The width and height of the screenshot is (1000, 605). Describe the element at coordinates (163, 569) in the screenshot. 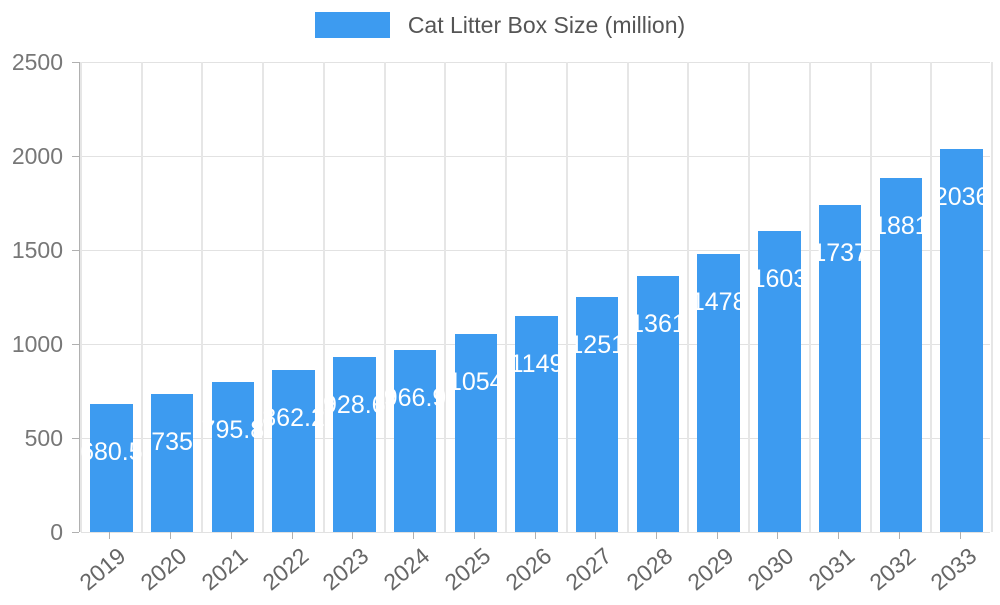

I see `x-axis-tick-label-2020: 2020` at that location.